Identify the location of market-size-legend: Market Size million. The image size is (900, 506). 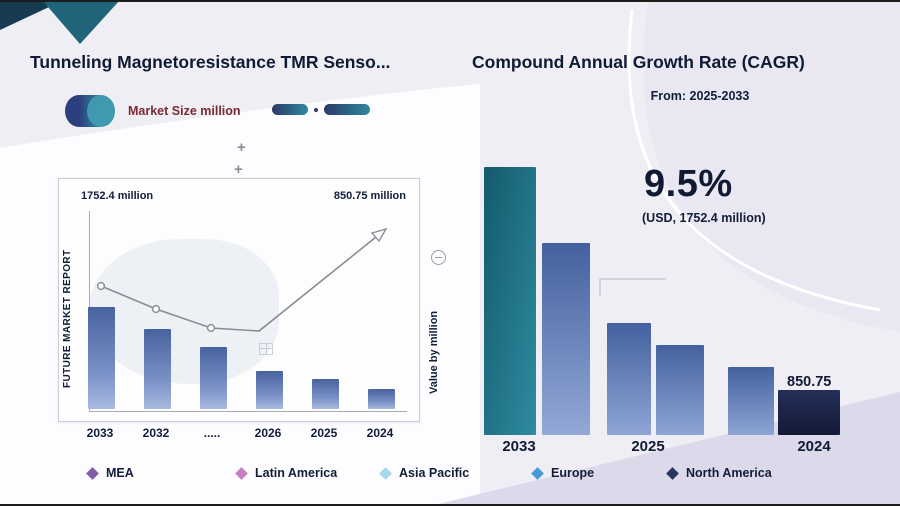
(152, 111).